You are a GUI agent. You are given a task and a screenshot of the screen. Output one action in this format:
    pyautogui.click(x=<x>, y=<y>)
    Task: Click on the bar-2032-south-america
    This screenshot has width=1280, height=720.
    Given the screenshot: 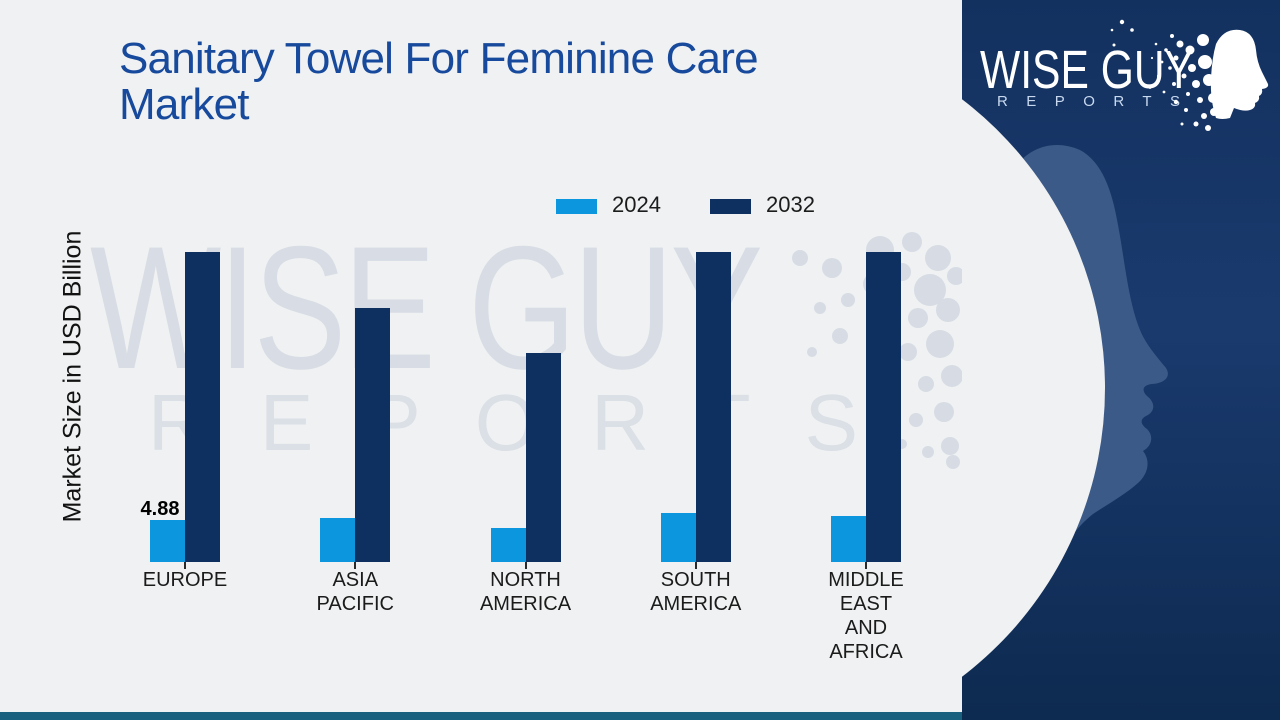 What is the action you would take?
    pyautogui.click(x=713, y=407)
    